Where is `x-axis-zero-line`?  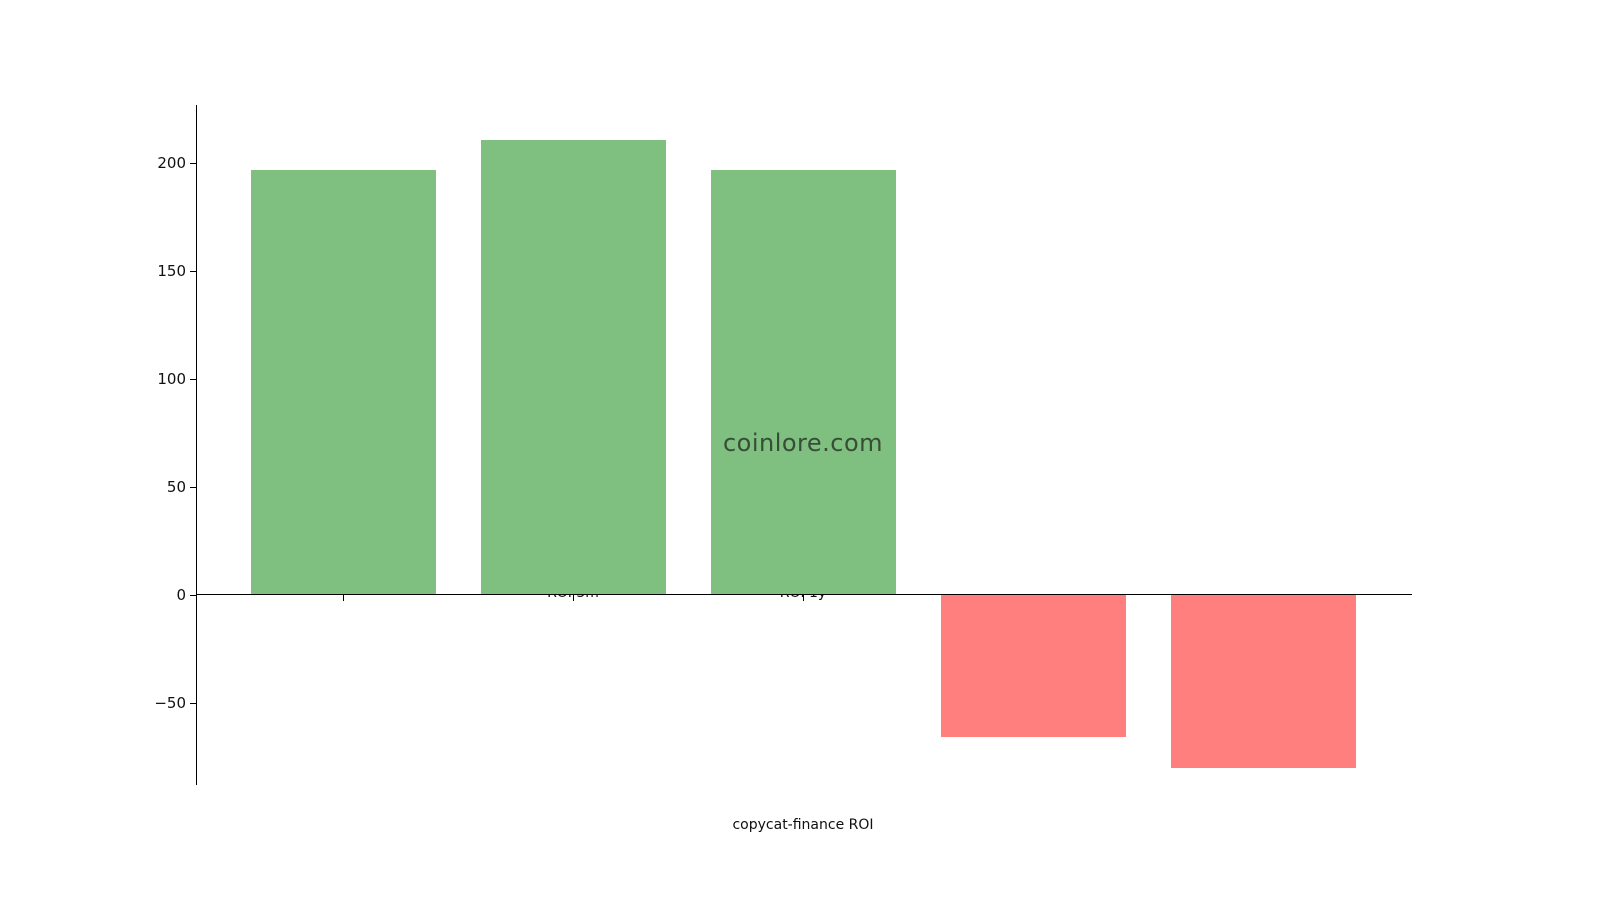
x-axis-zero-line is located at coordinates (804, 594).